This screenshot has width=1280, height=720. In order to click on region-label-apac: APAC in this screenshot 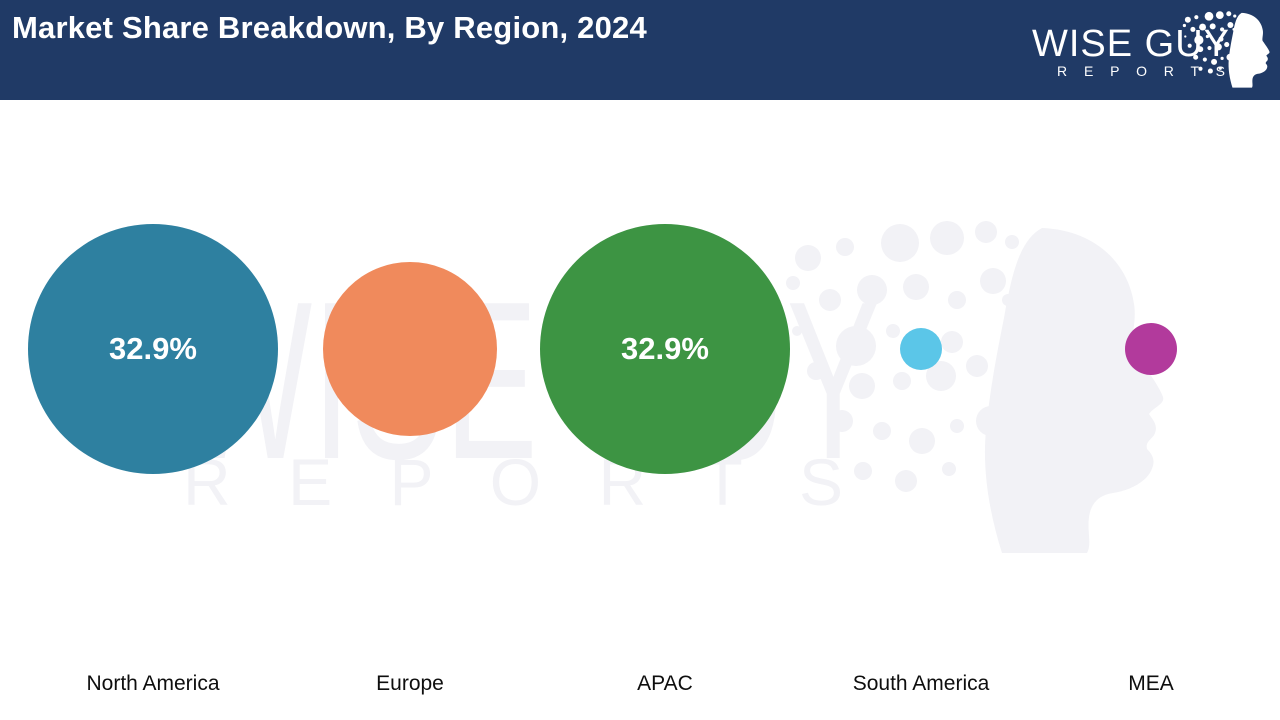, I will do `click(665, 683)`.